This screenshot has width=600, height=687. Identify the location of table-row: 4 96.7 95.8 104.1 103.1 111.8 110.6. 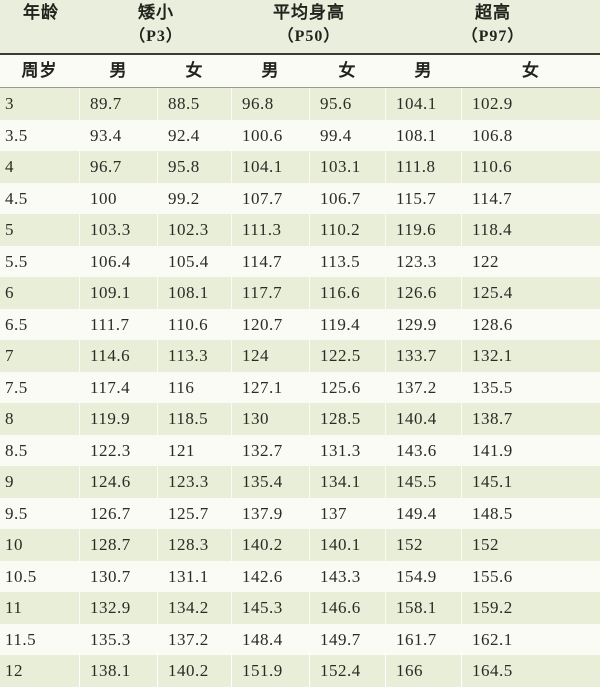
(300, 167).